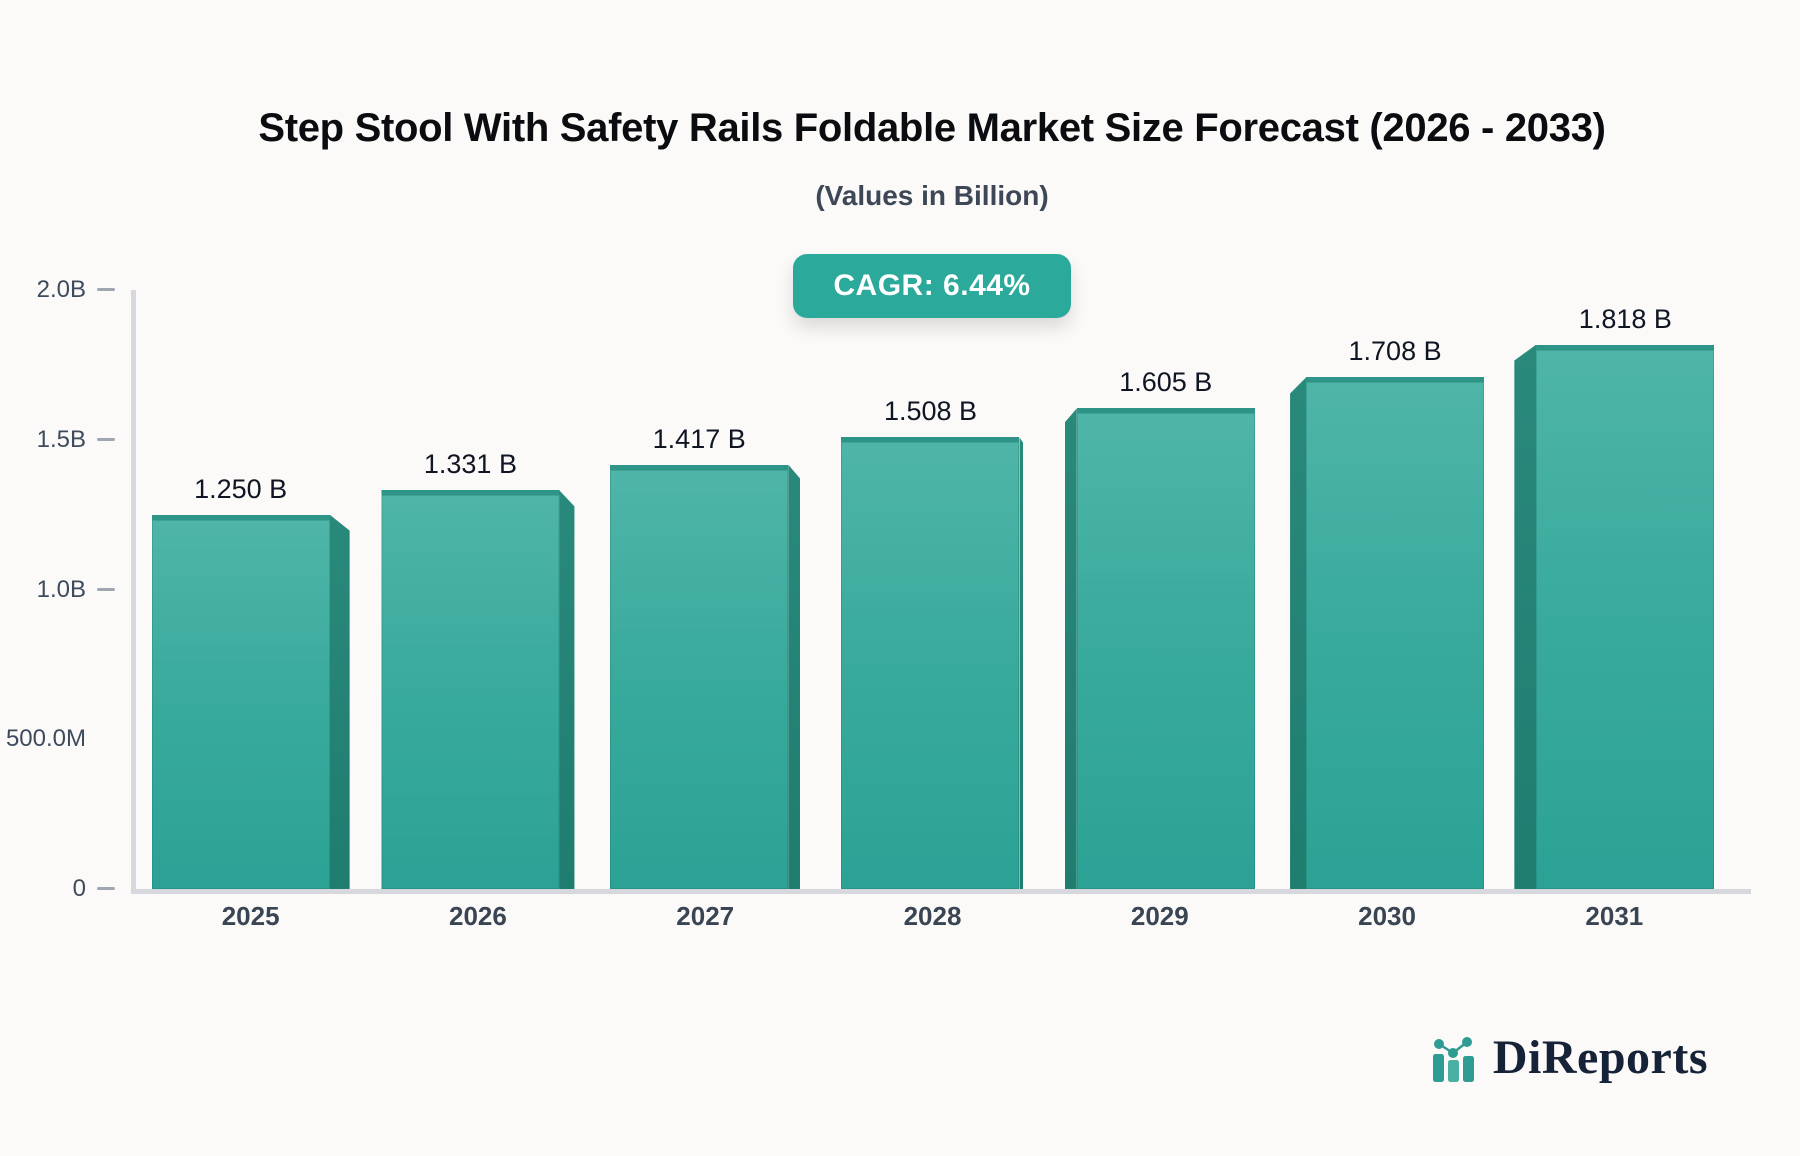 The width and height of the screenshot is (1800, 1156). I want to click on x-axis-tick-label: 2031, so click(1614, 916).